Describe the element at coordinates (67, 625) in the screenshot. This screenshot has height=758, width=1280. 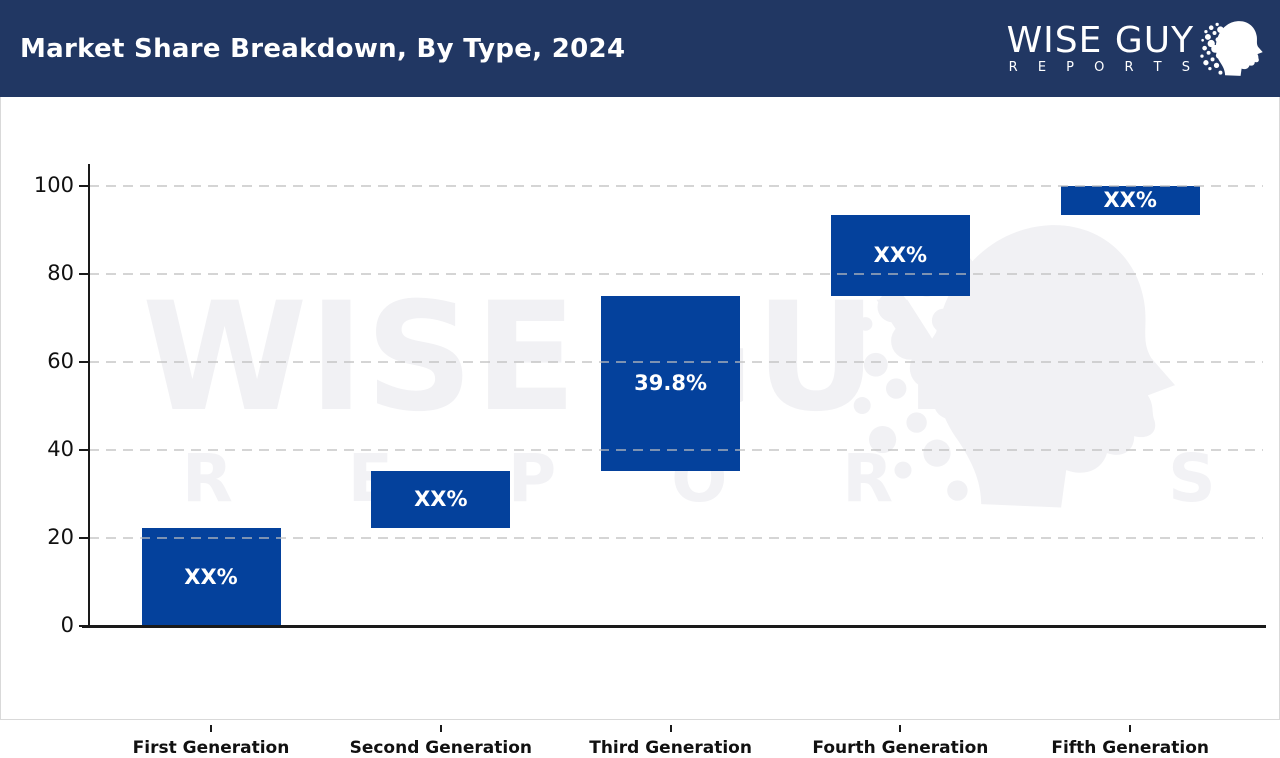
I see `y-tick-label: 0` at that location.